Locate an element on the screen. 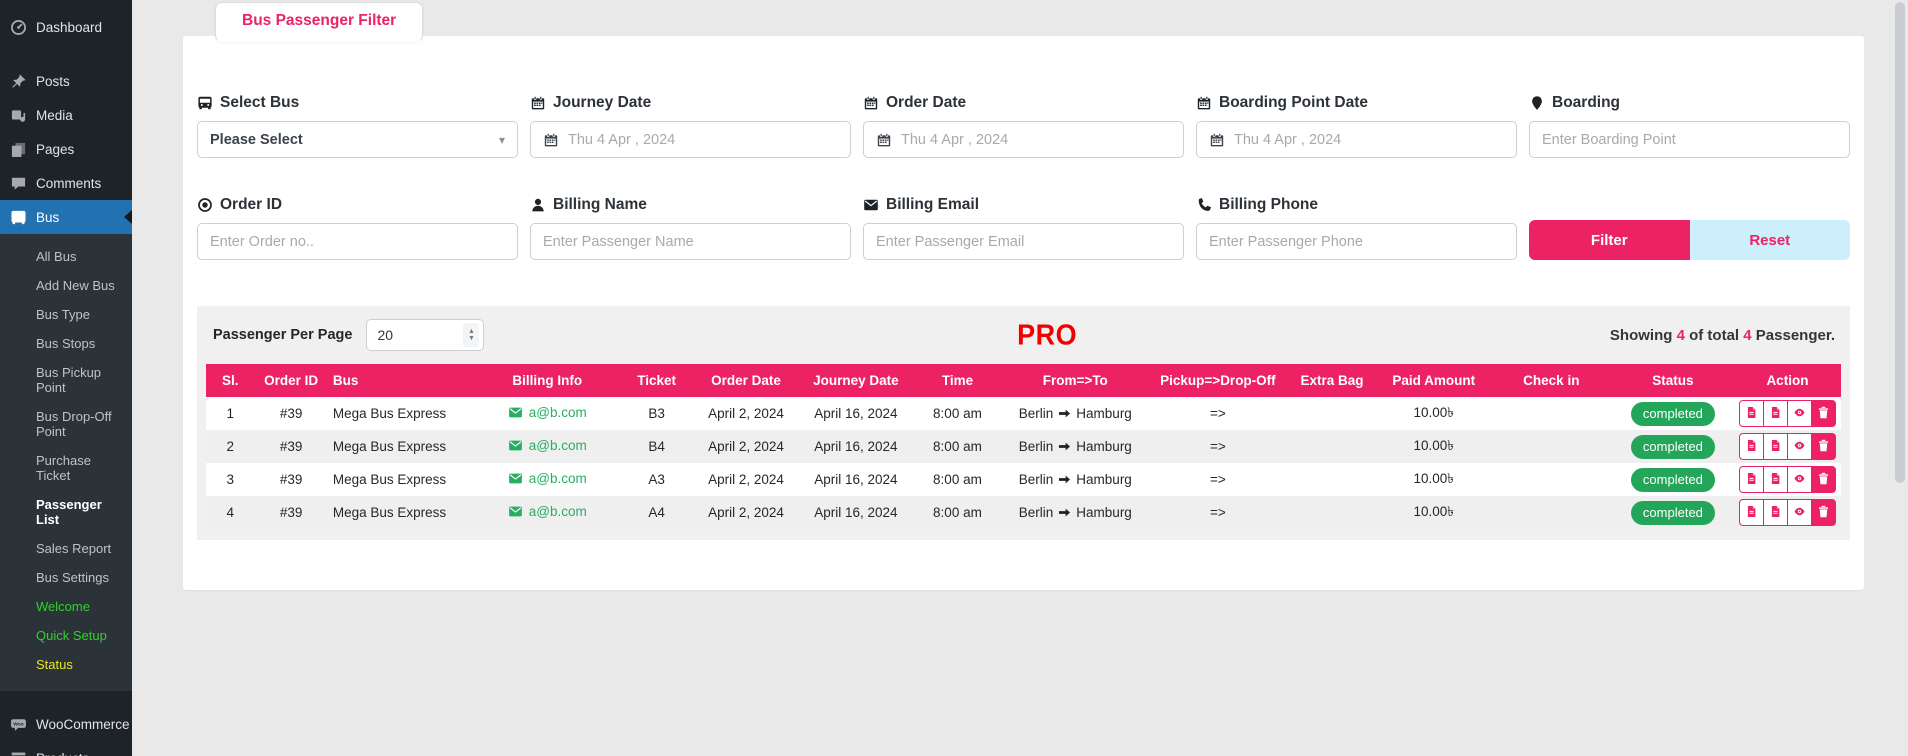 The width and height of the screenshot is (1908, 756). filter-field-journey-date: Journey Date Thu 4 Apr , 2024 is located at coordinates (690, 126).